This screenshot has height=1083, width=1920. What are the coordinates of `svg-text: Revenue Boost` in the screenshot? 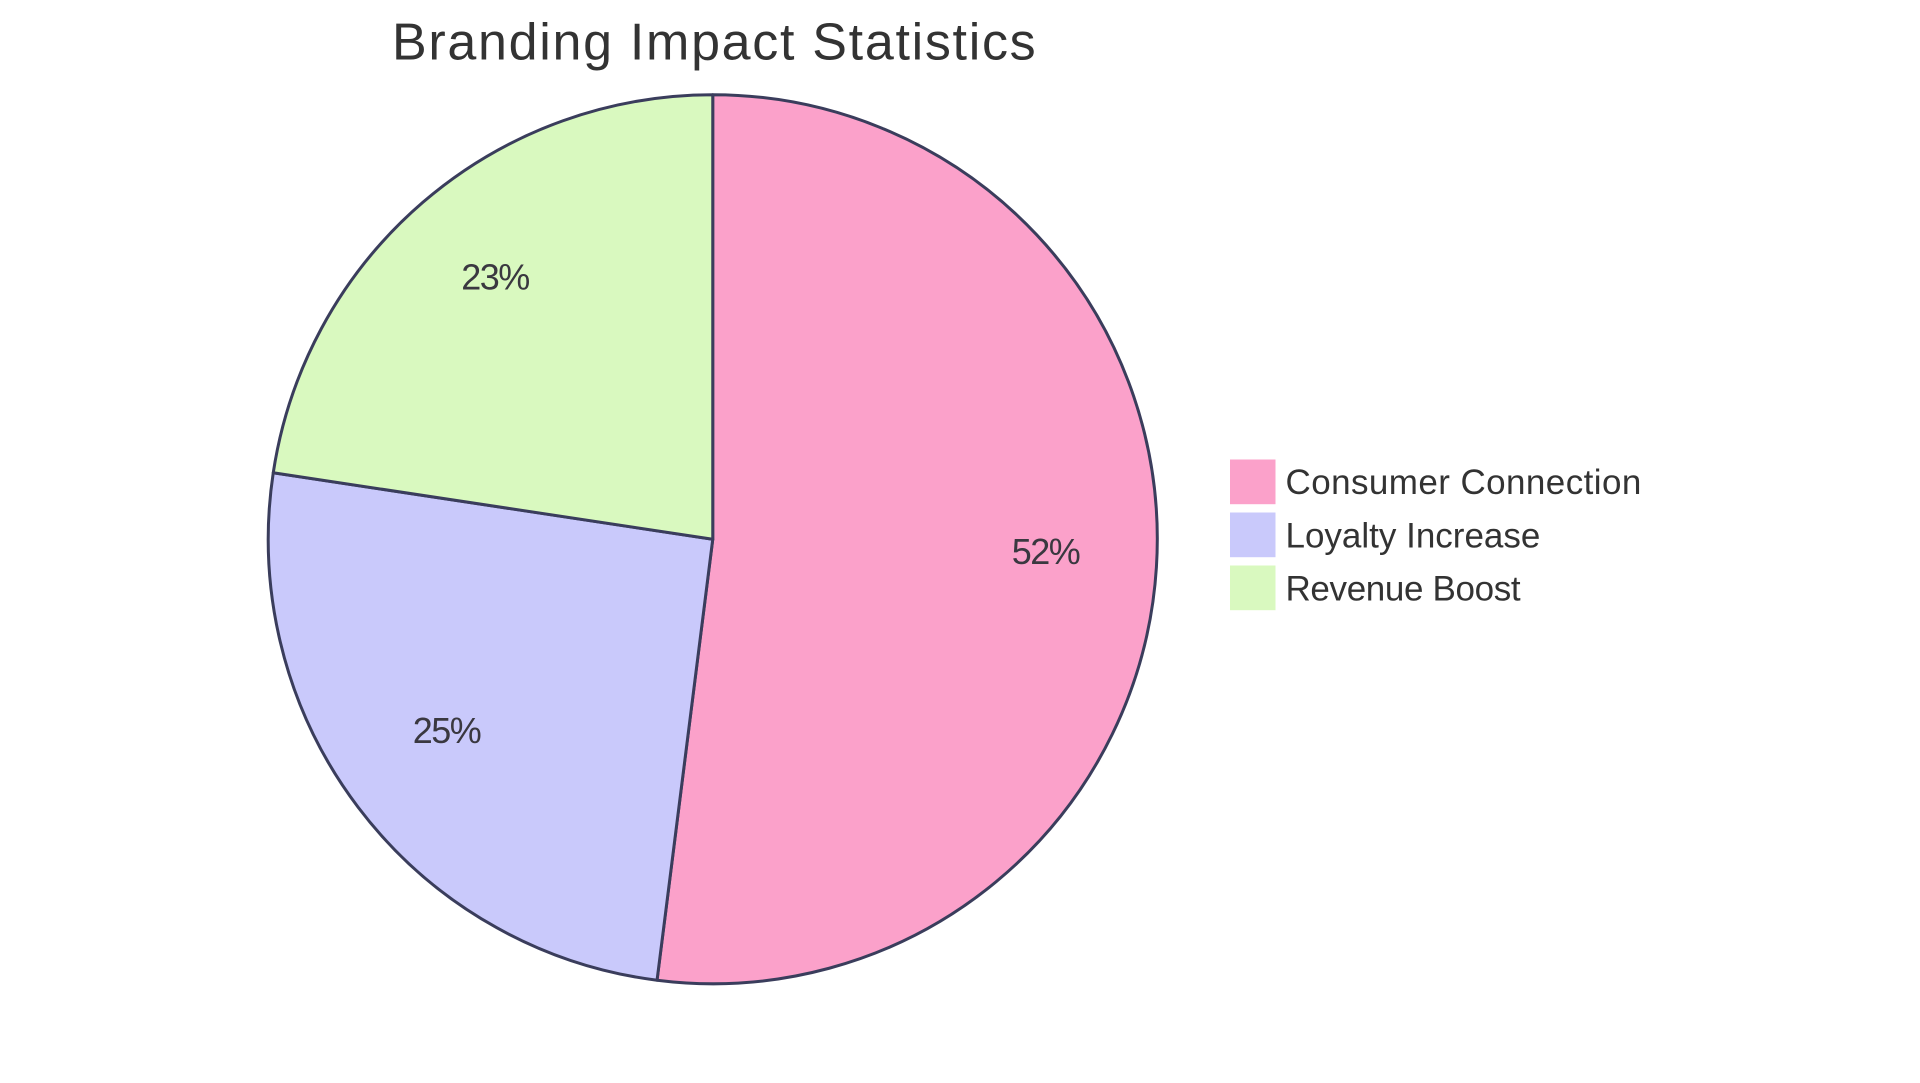 It's located at (1403, 589).